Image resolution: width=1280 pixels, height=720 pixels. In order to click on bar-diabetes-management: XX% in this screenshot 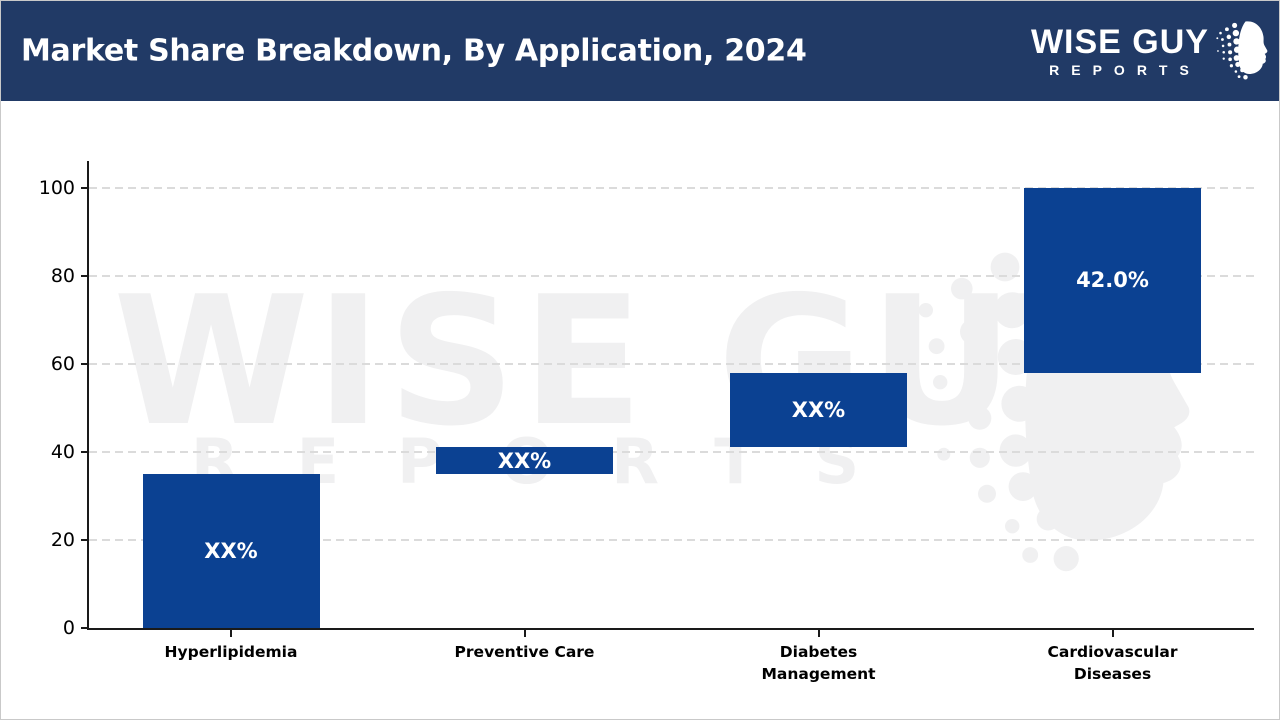, I will do `click(818, 410)`.